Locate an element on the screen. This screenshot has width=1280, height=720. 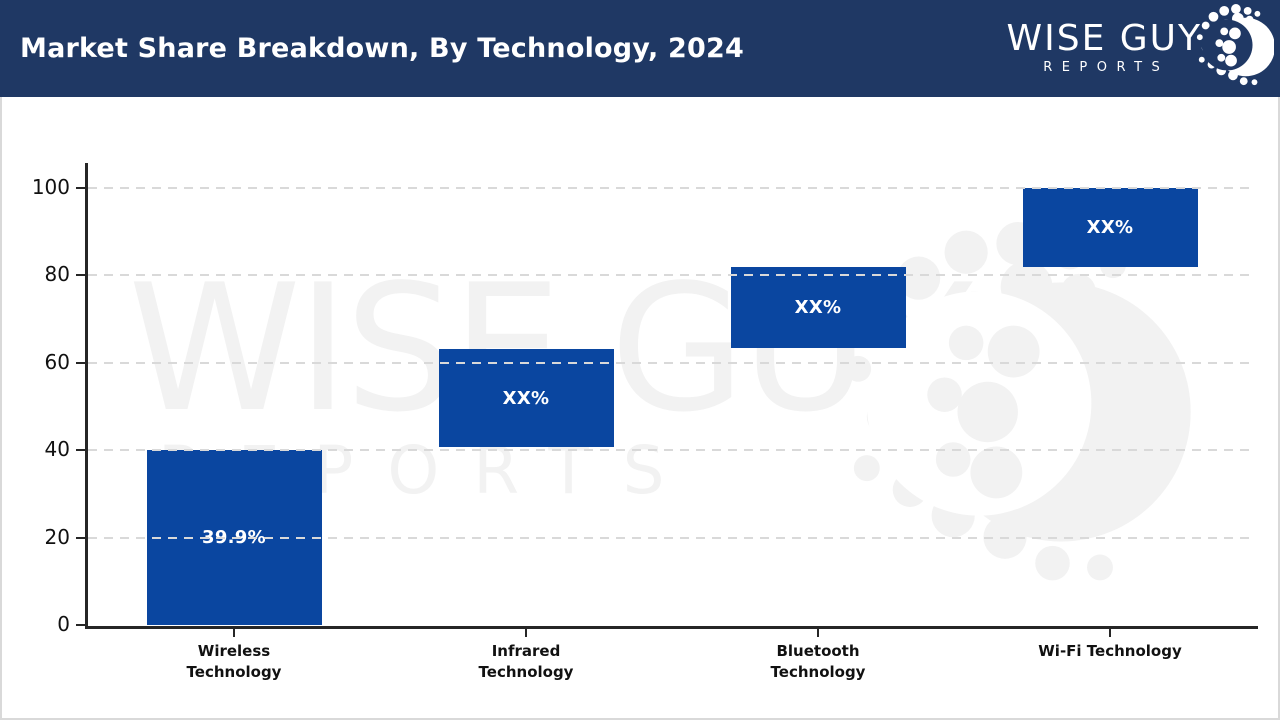
dotted-face-profile-icon is located at coordinates (1235, 45).